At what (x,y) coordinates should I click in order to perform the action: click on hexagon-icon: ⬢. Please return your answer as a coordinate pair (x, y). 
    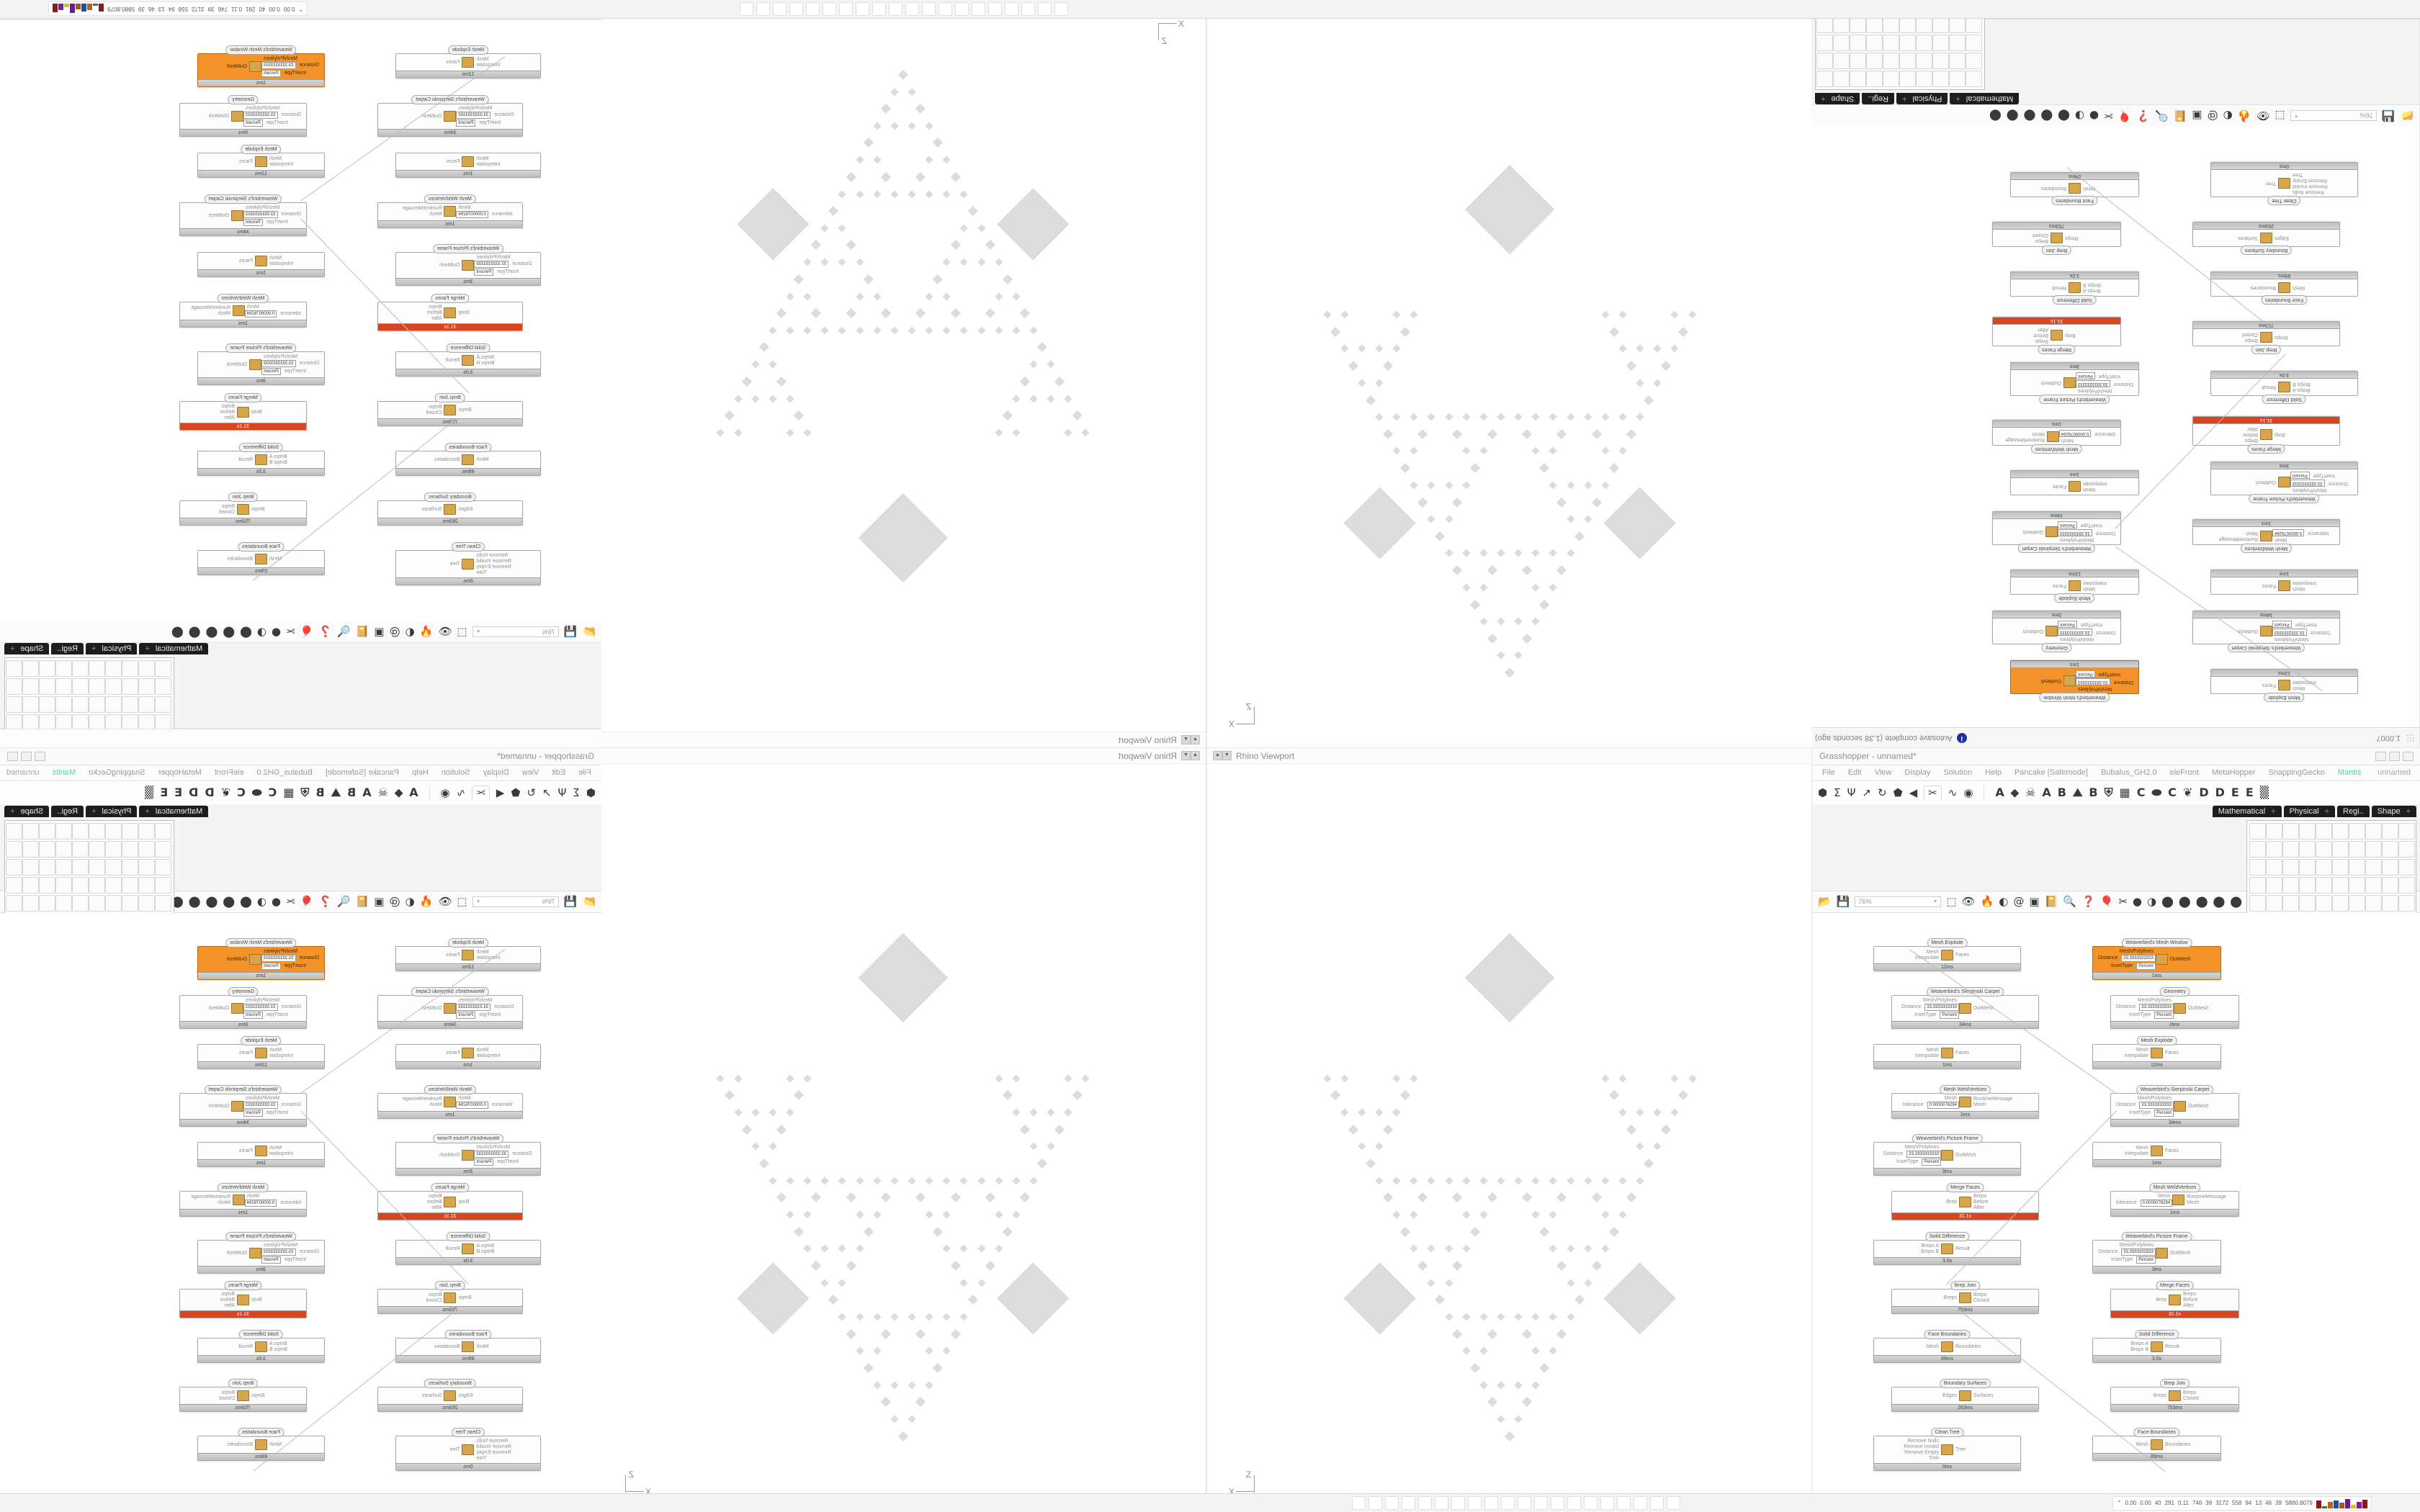
    Looking at the image, I should click on (591, 792).